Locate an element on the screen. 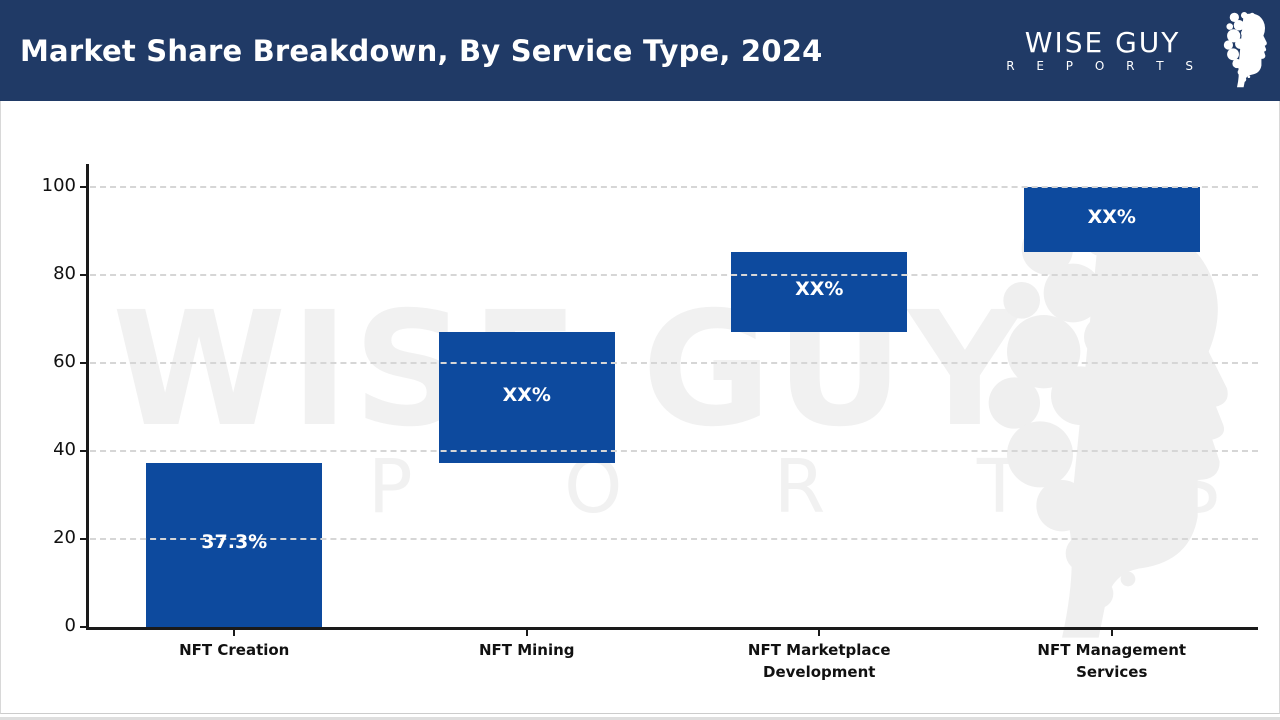 The height and width of the screenshot is (720, 1280). y-tick-label-80: 80 is located at coordinates (64, 273).